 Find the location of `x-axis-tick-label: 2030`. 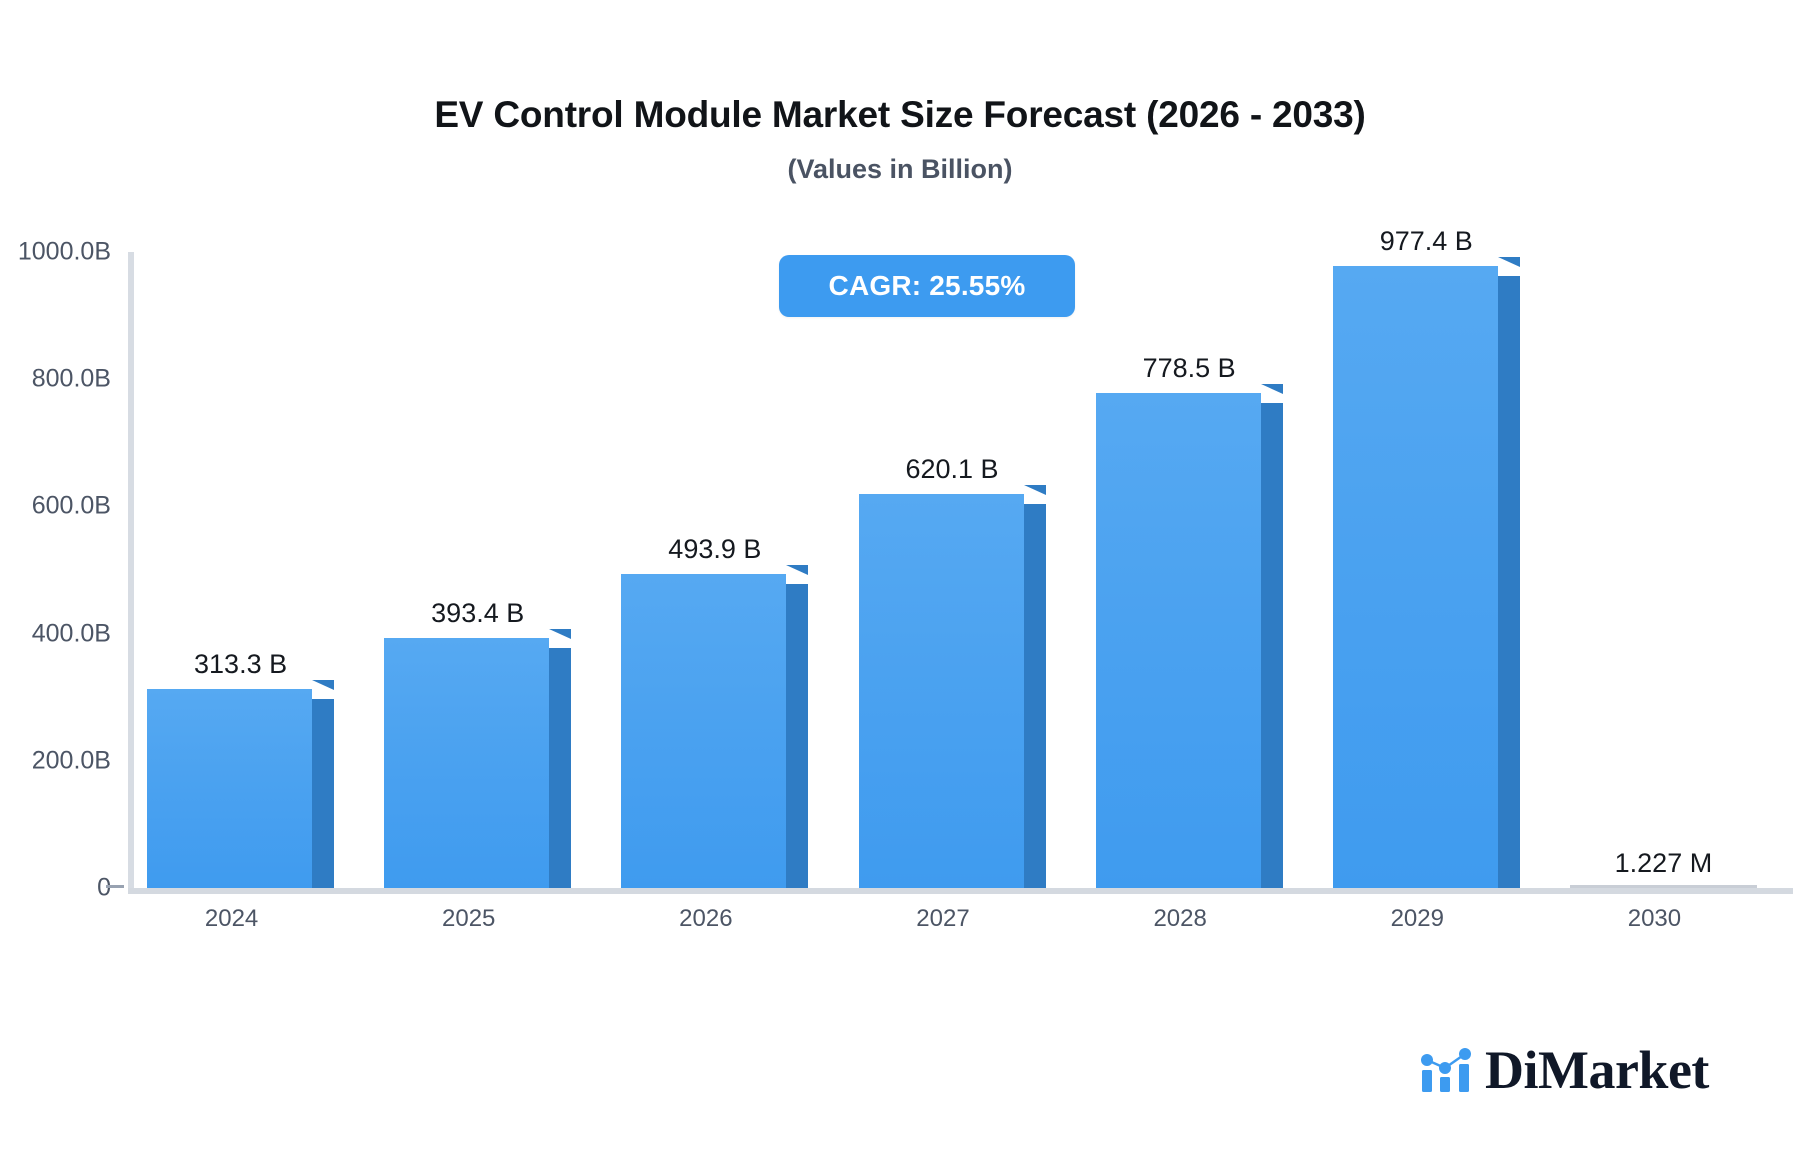

x-axis-tick-label: 2030 is located at coordinates (1654, 918).